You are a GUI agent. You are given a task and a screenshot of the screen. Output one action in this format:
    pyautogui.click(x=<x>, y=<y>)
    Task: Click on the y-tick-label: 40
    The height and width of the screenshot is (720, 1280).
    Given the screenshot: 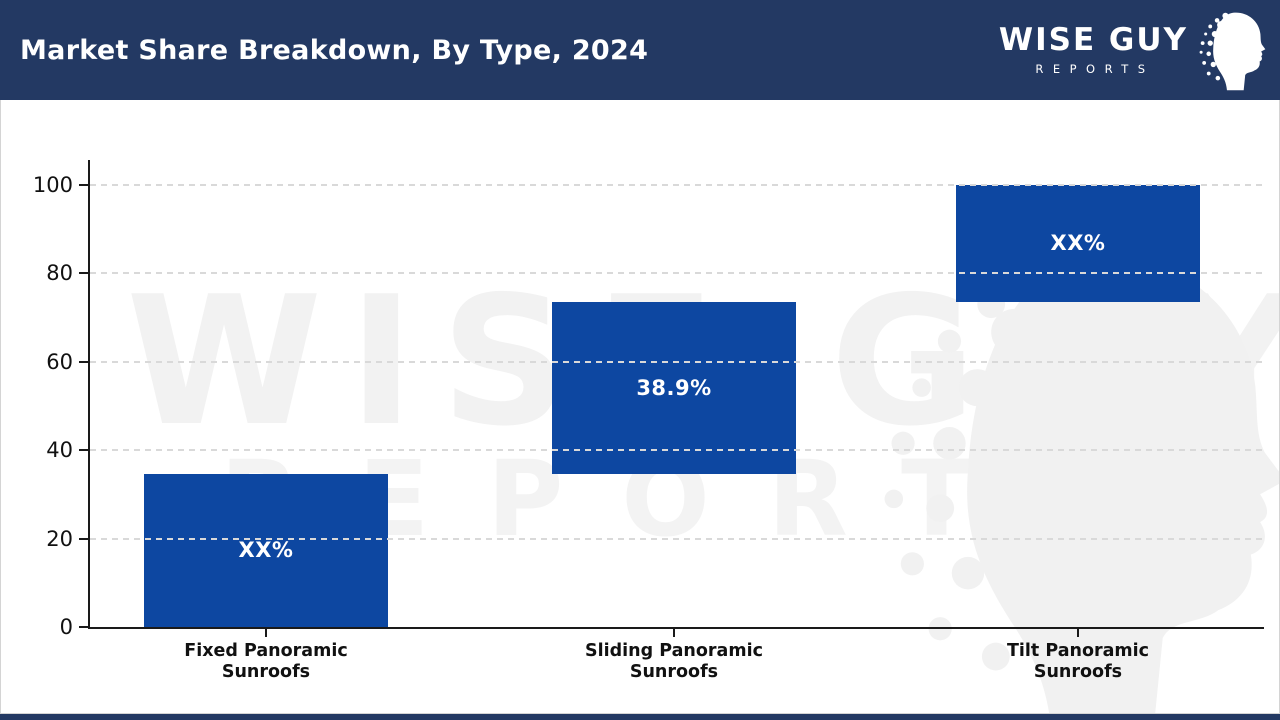 What is the action you would take?
    pyautogui.click(x=59, y=450)
    